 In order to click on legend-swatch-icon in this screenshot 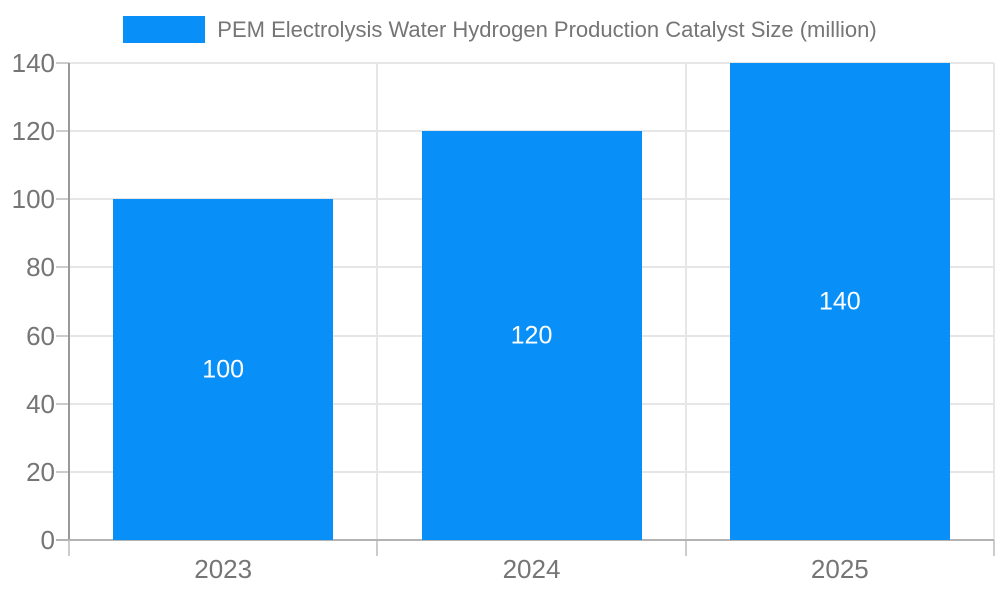, I will do `click(164, 29)`.